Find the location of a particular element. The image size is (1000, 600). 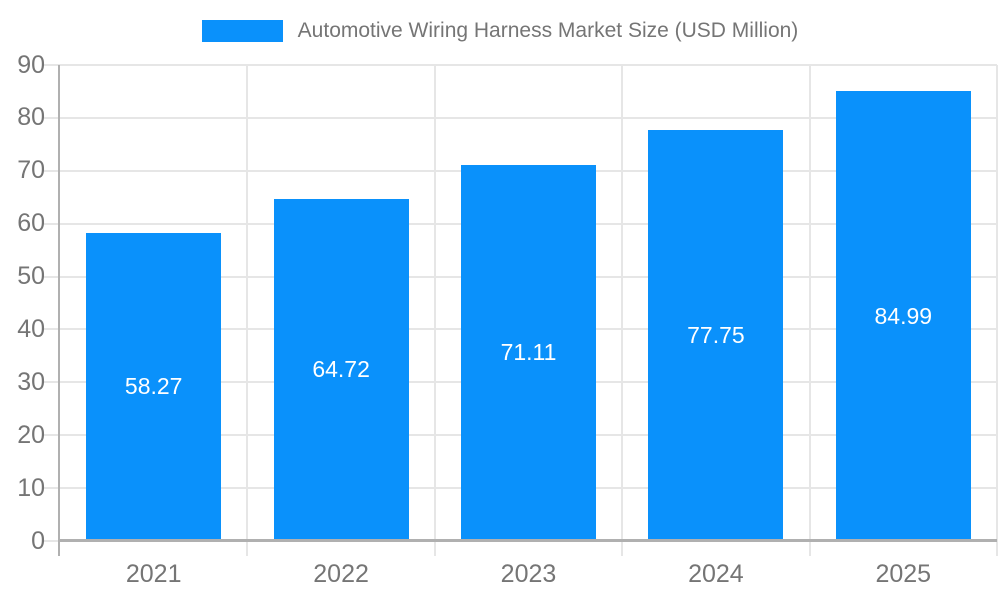

bar-value-label: 64.72 is located at coordinates (341, 369).